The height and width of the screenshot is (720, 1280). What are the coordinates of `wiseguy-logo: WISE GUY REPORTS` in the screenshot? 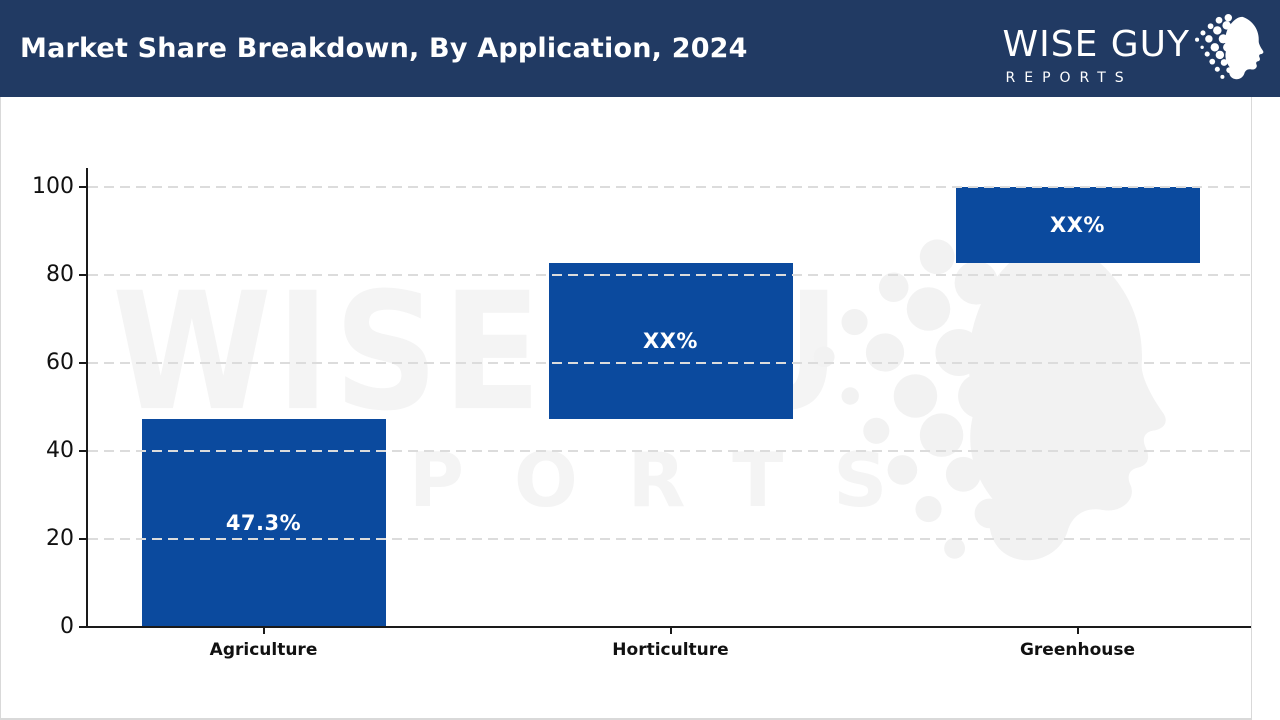 It's located at (1136, 49).